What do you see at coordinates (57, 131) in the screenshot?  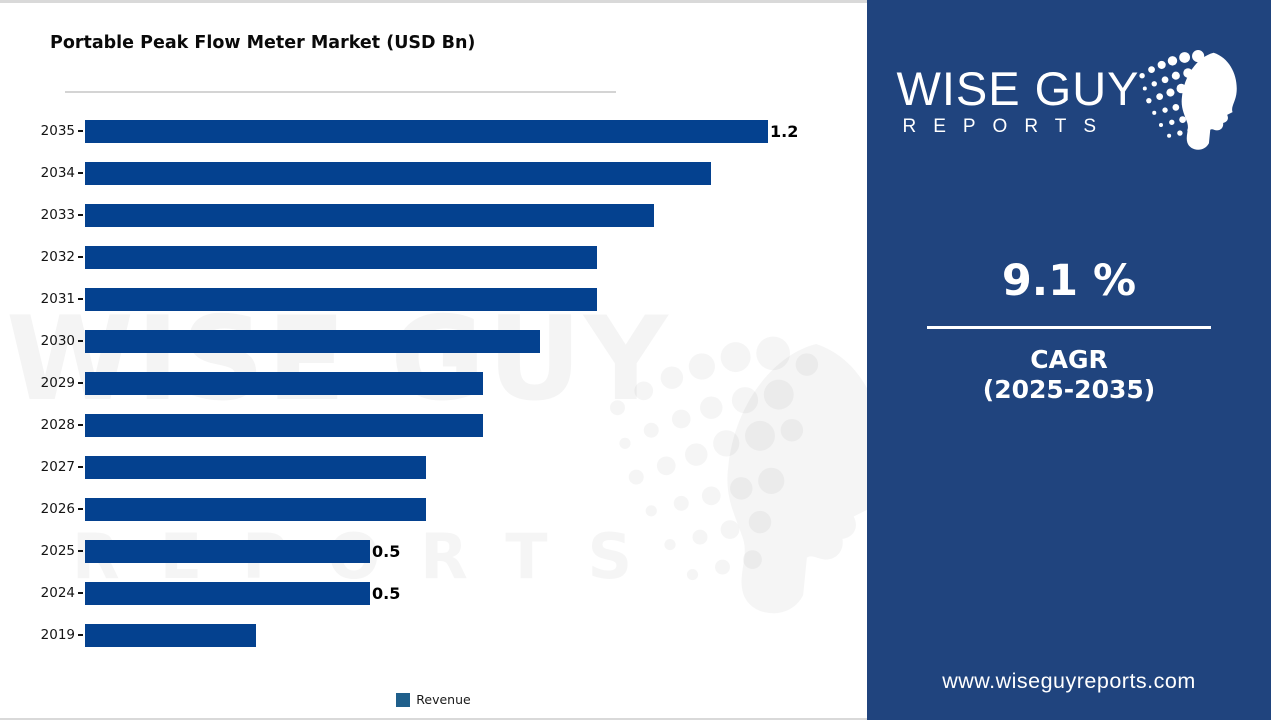 I see `axis-label-2035: 2035` at bounding box center [57, 131].